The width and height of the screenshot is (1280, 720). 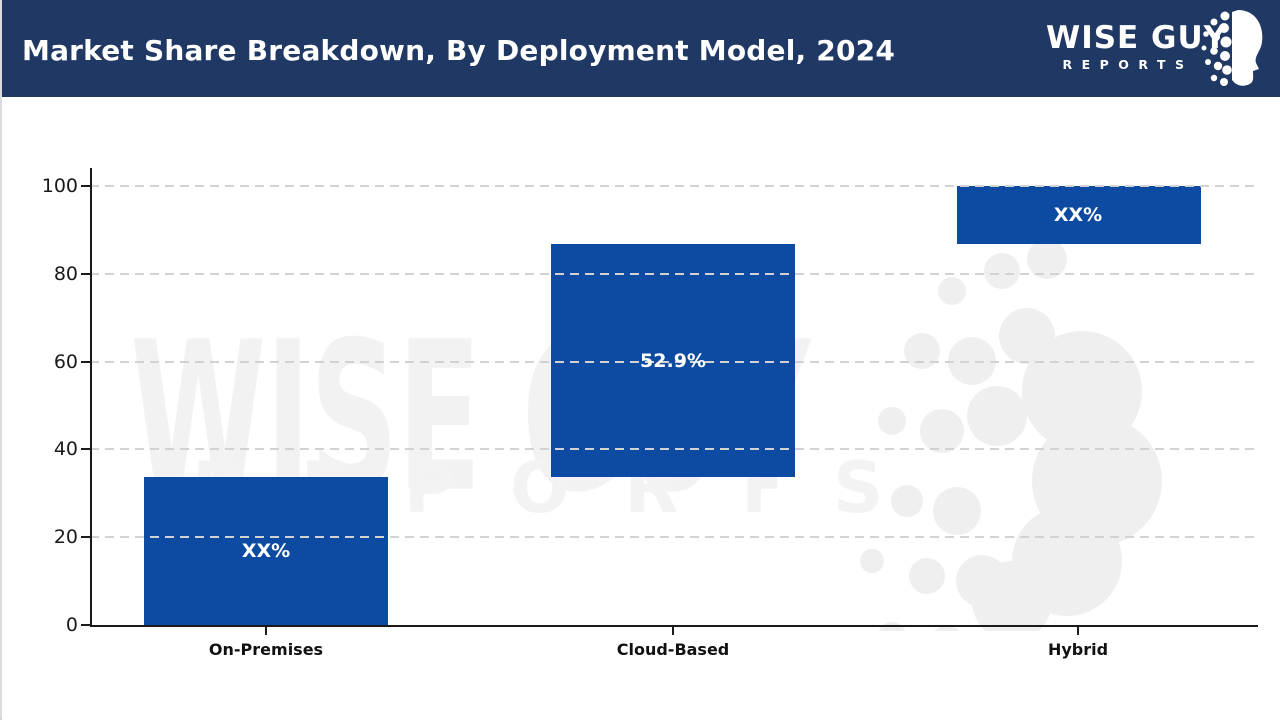 I want to click on bar-value-label-3: XX%, so click(x=1078, y=215).